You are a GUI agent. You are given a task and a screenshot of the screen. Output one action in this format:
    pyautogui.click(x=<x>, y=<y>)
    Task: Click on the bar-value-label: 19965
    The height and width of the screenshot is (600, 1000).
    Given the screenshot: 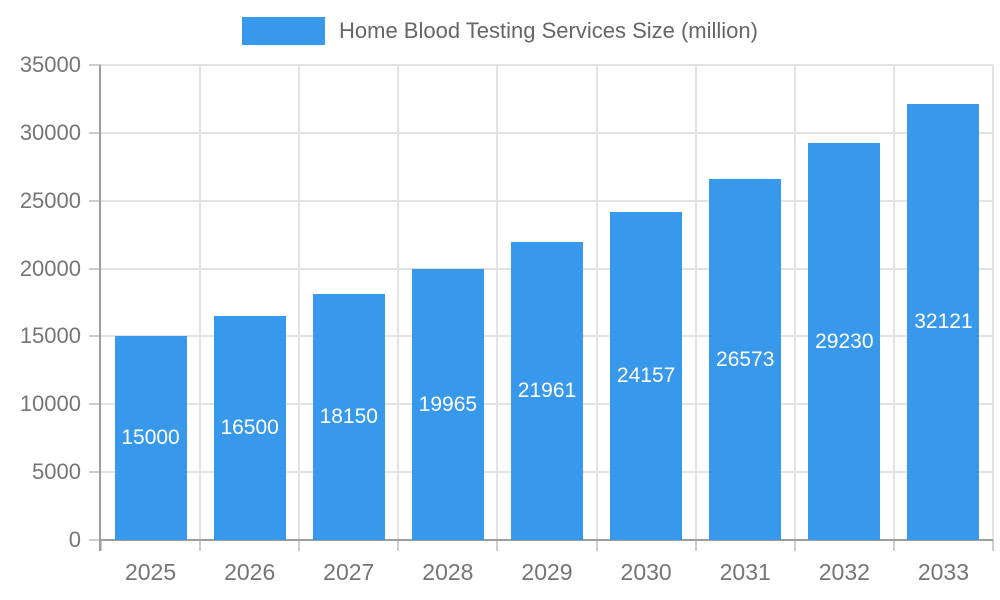 What is the action you would take?
    pyautogui.click(x=448, y=404)
    